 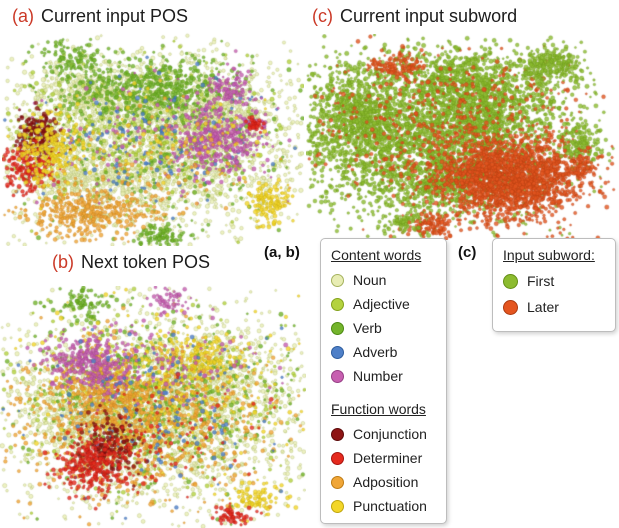 I want to click on panel-a-title-text: Current input POS, so click(x=115, y=16).